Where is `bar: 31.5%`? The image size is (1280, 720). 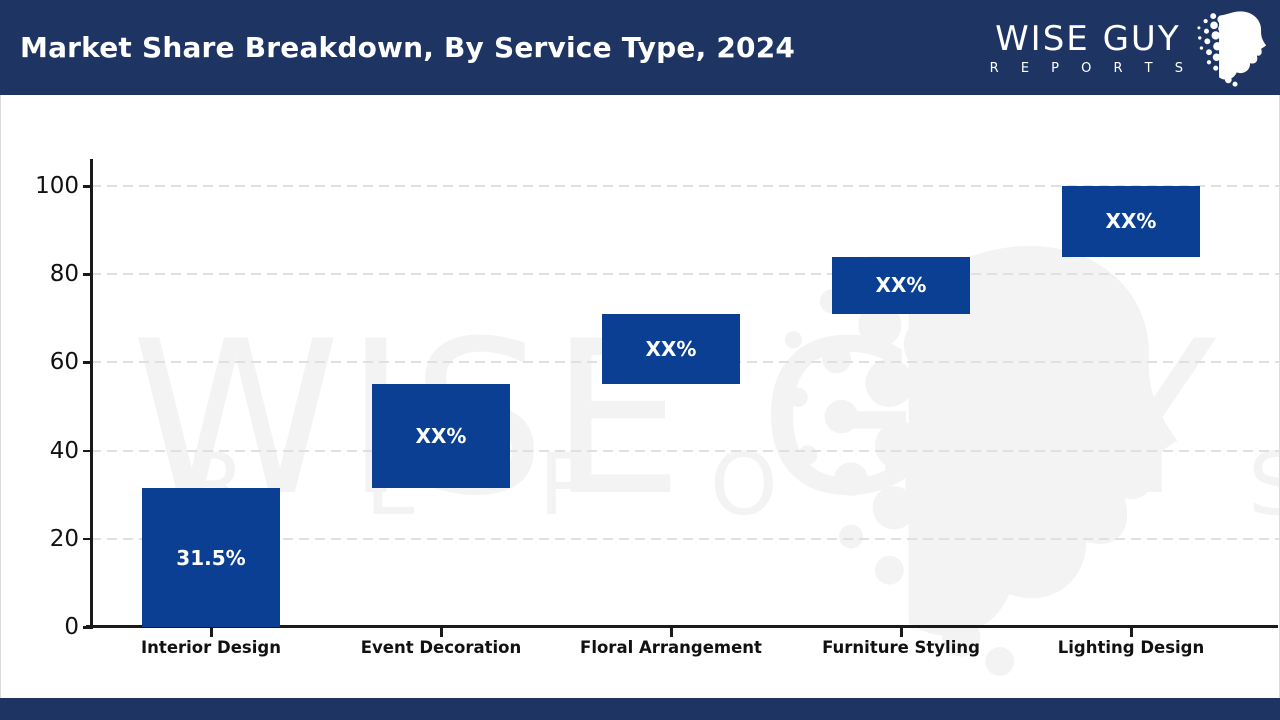
bar: 31.5% is located at coordinates (211, 557).